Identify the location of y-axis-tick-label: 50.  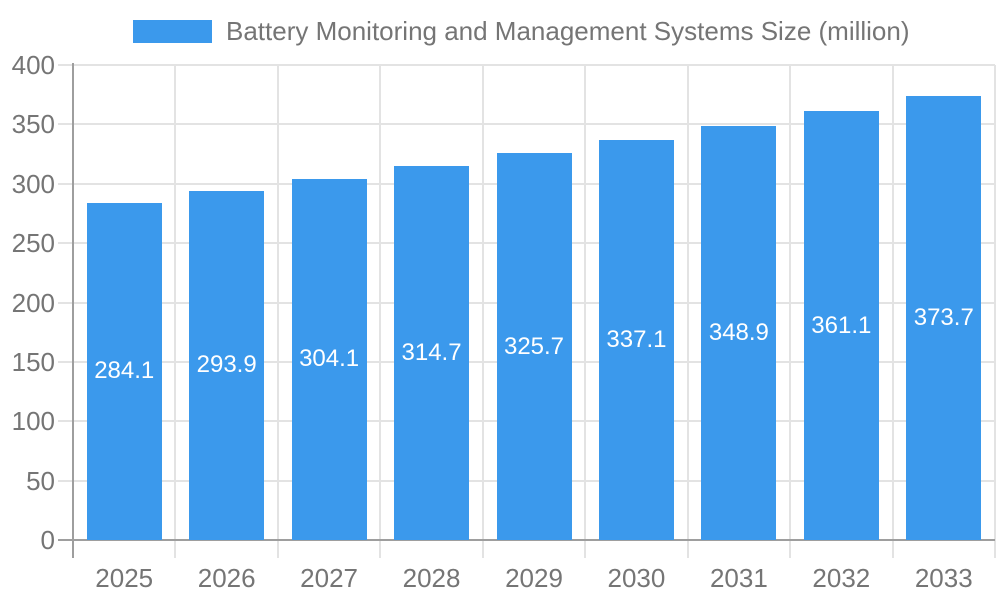
(40, 480).